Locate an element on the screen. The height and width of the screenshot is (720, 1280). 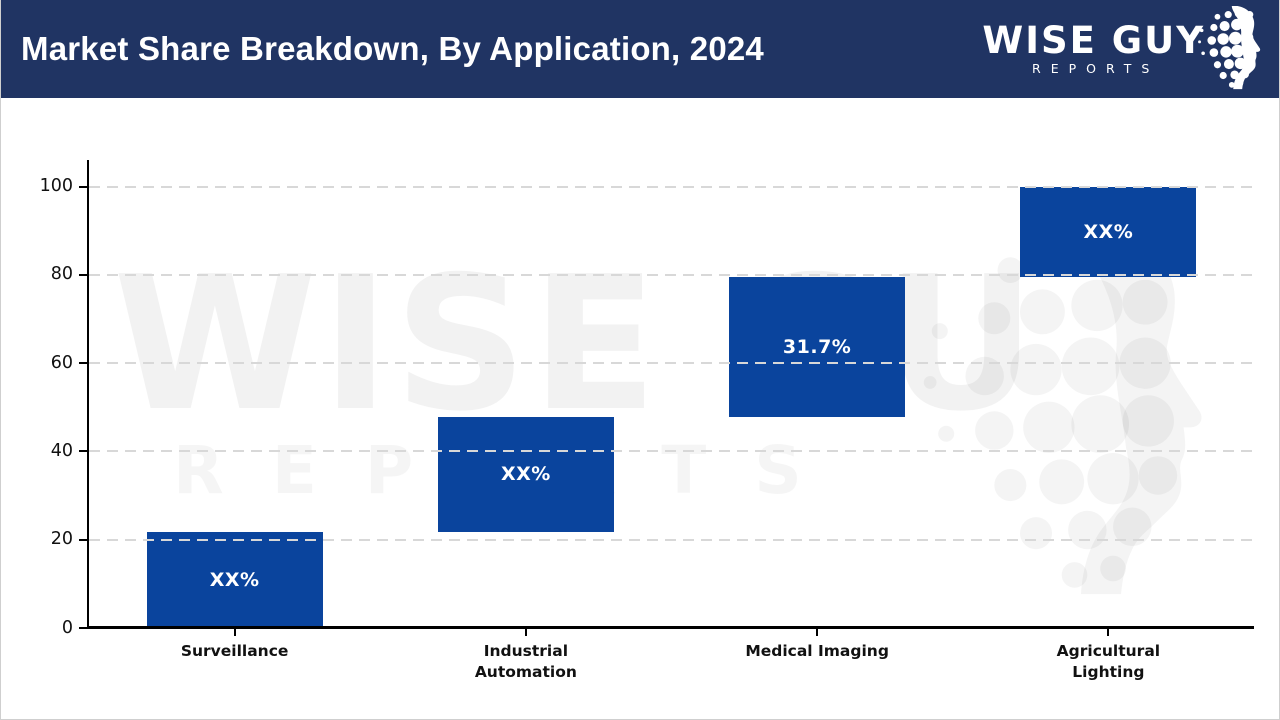
wise-guy-logo: WISE GUY REPORTS is located at coordinates (1125, 49).